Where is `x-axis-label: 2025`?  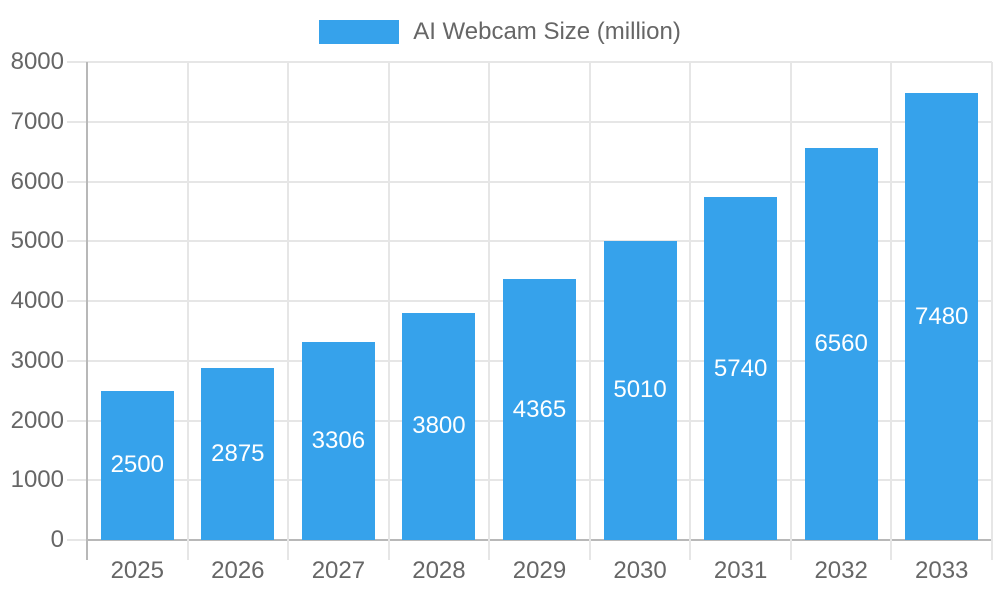
x-axis-label: 2025 is located at coordinates (137, 570).